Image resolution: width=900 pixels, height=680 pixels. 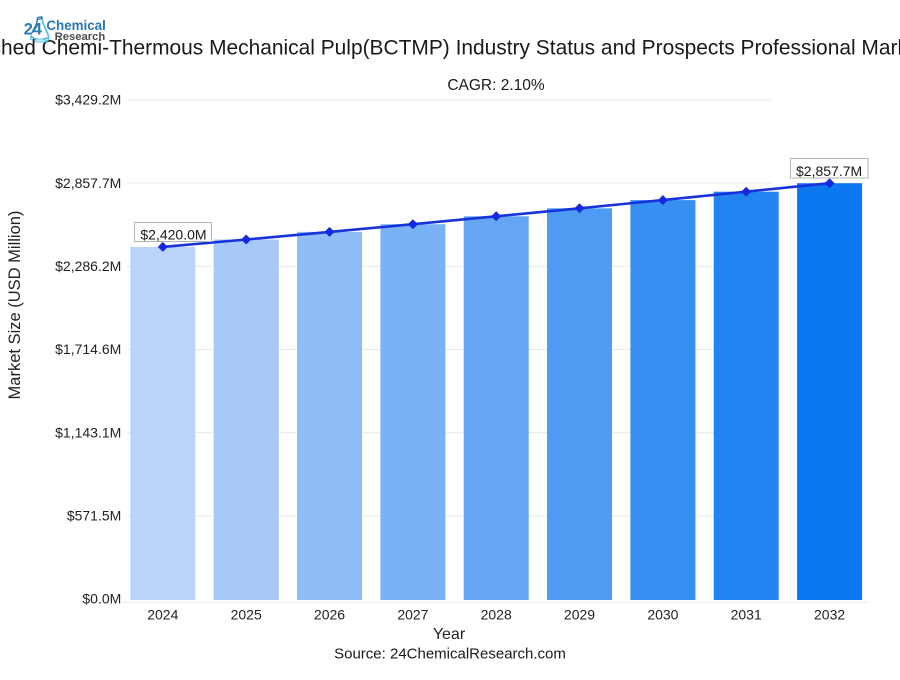 I want to click on svg-text: $2,420.0M, so click(x=173, y=234).